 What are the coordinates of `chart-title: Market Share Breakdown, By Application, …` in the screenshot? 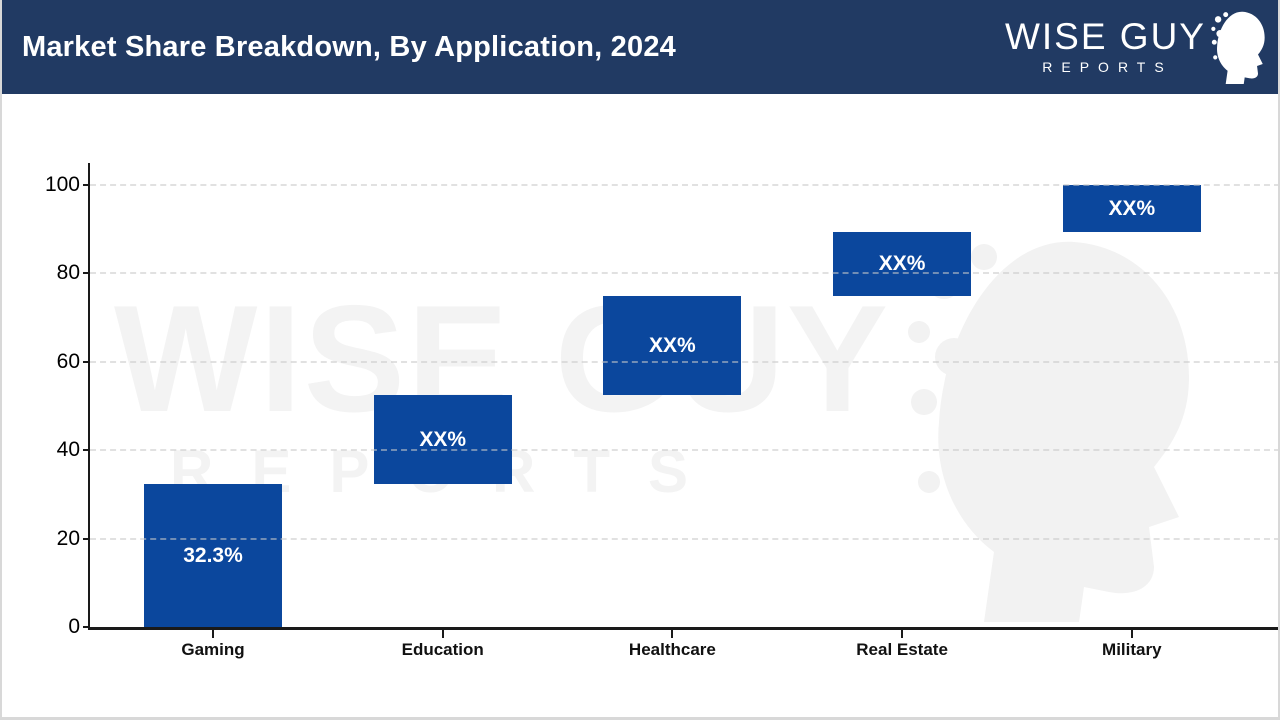 It's located at (349, 46).